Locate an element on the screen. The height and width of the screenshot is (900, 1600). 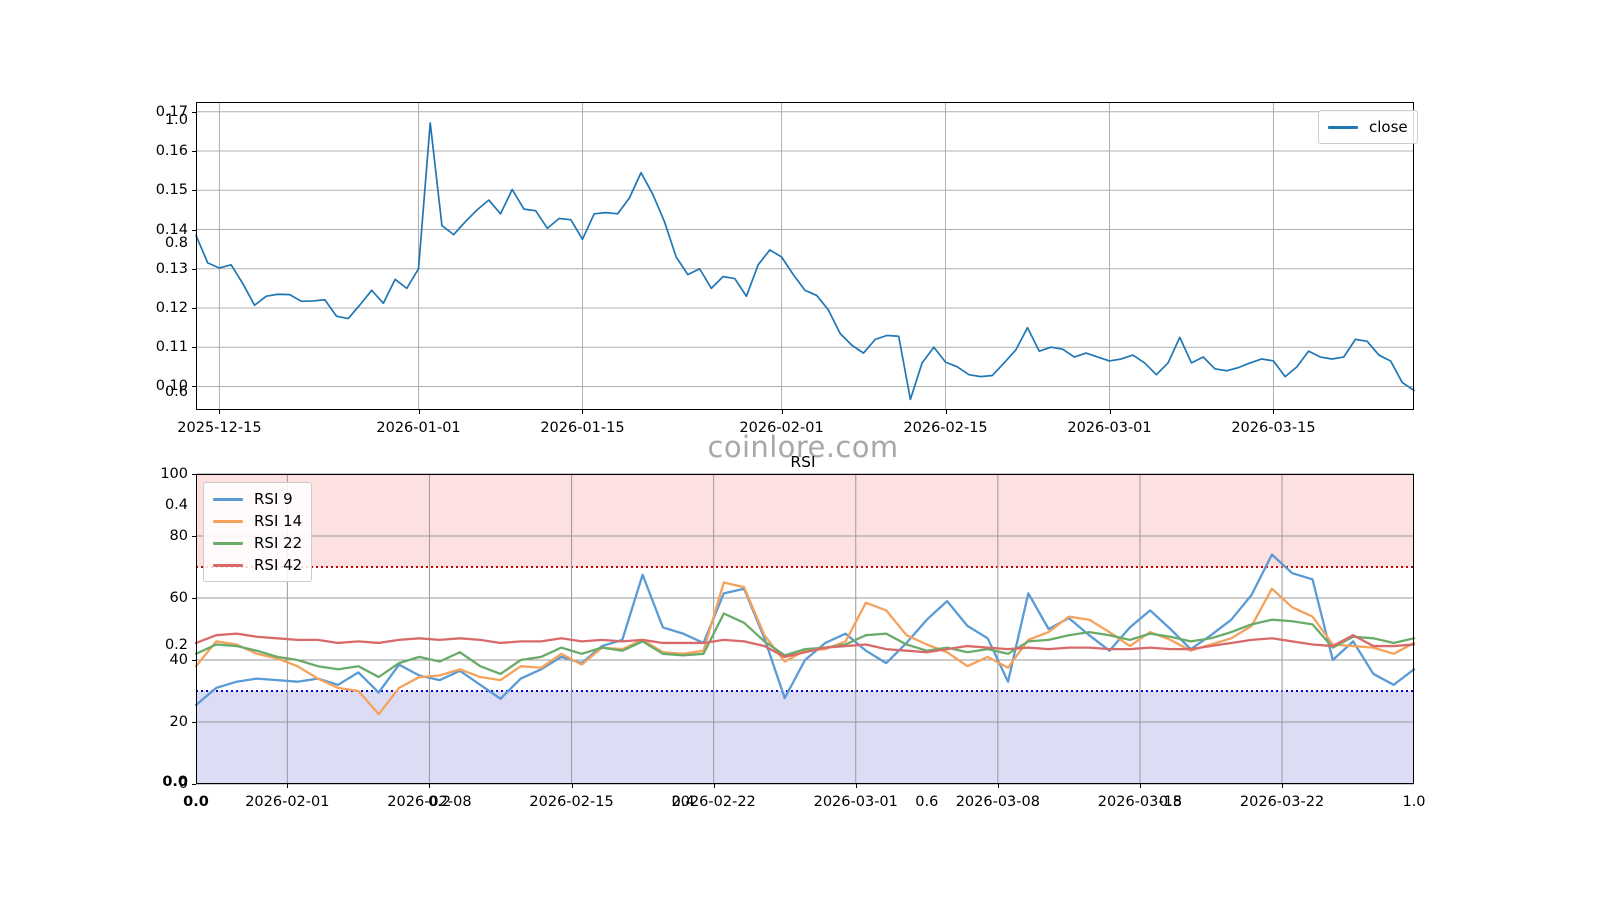
rsi-secondary-x-tick-label: 0.4 is located at coordinates (683, 802).